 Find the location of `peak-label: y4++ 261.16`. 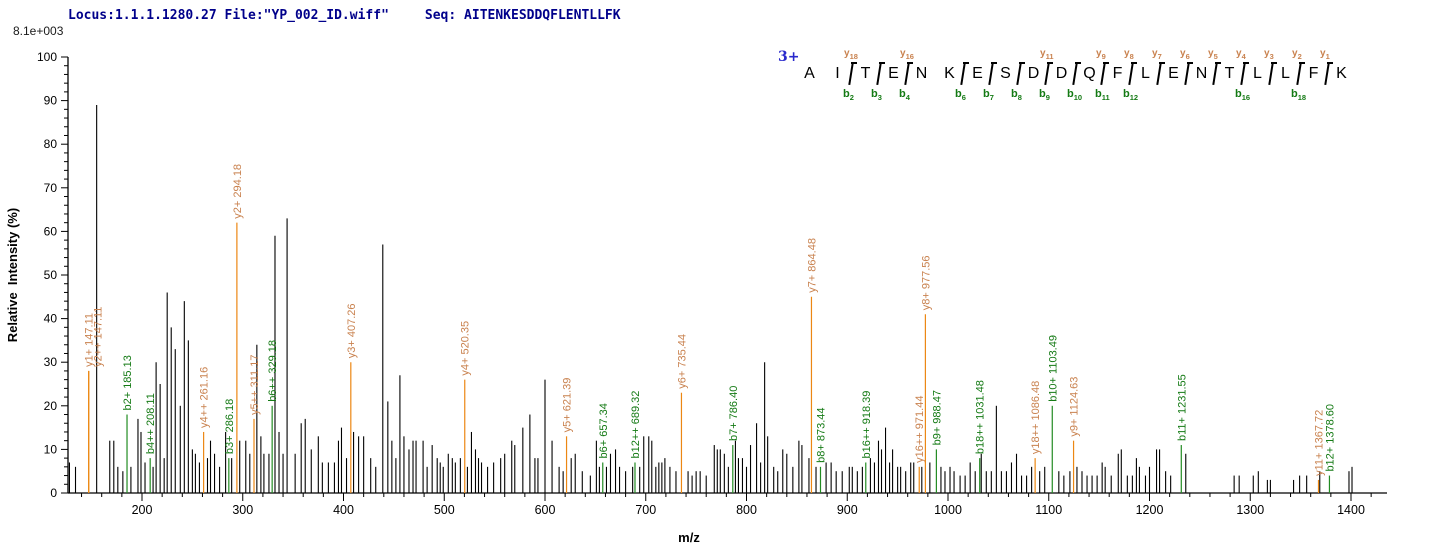

peak-label: y4++ 261.16 is located at coordinates (205, 397).